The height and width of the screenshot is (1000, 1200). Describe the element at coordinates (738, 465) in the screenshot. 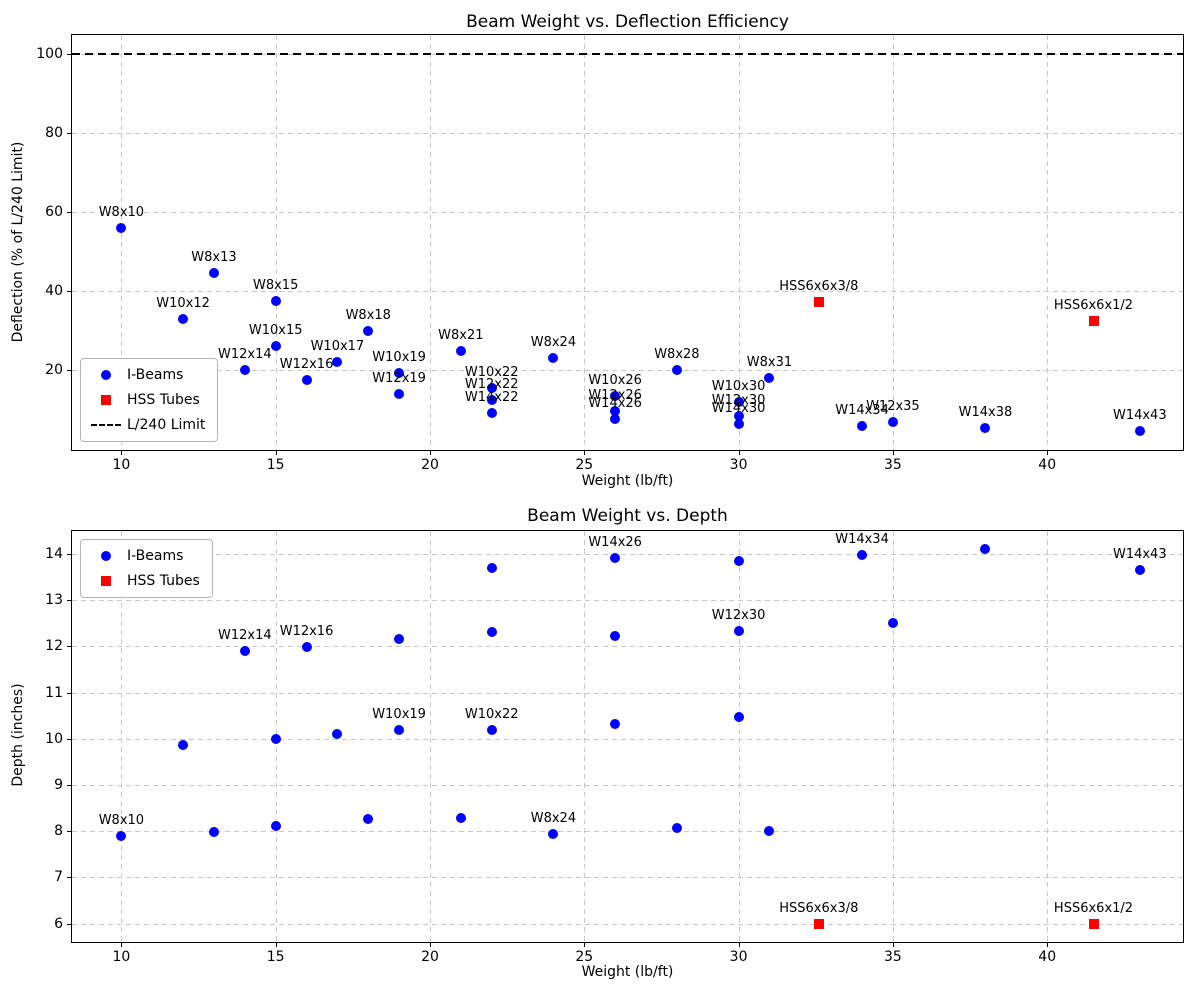

I see `x-tick-label-30: 30` at that location.